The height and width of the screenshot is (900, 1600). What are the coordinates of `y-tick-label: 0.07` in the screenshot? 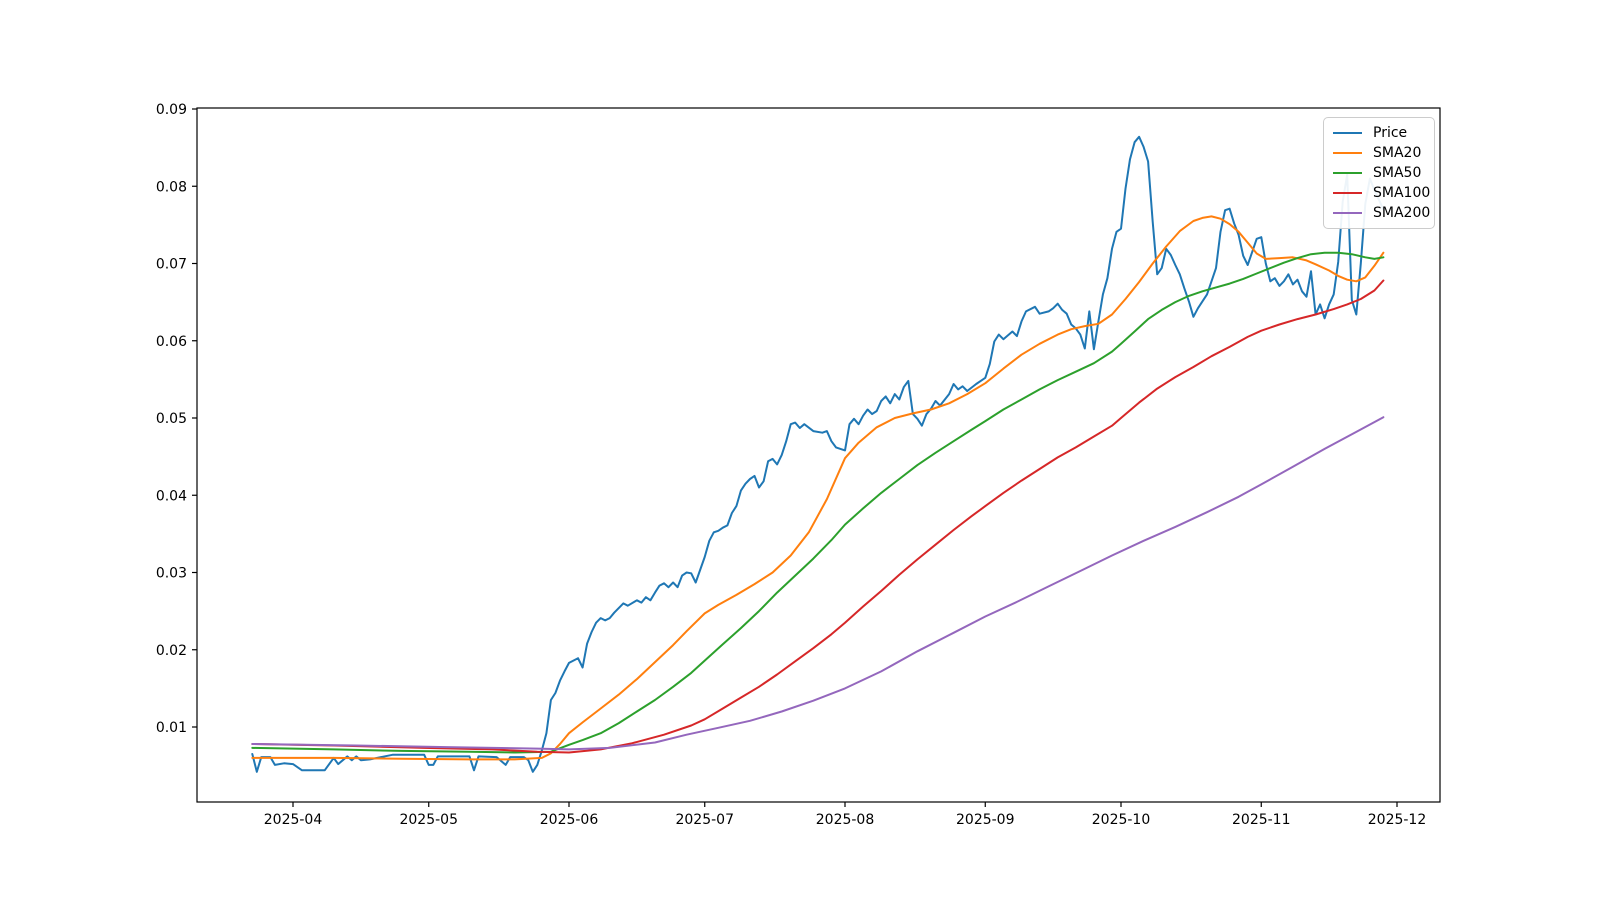 It's located at (171, 265).